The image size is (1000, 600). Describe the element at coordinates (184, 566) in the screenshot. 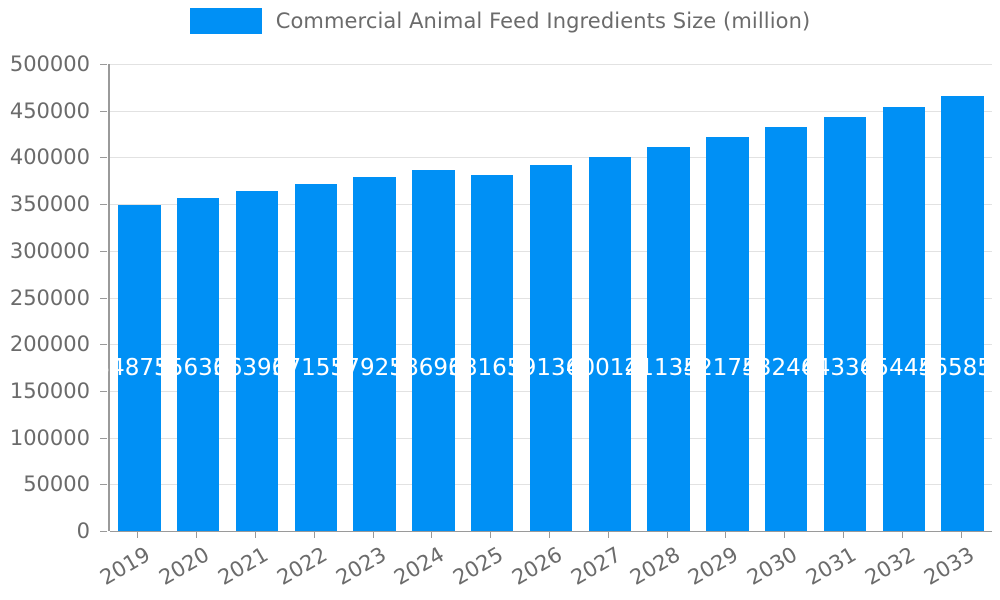

I see `x-axis-tick-label: 2020` at that location.